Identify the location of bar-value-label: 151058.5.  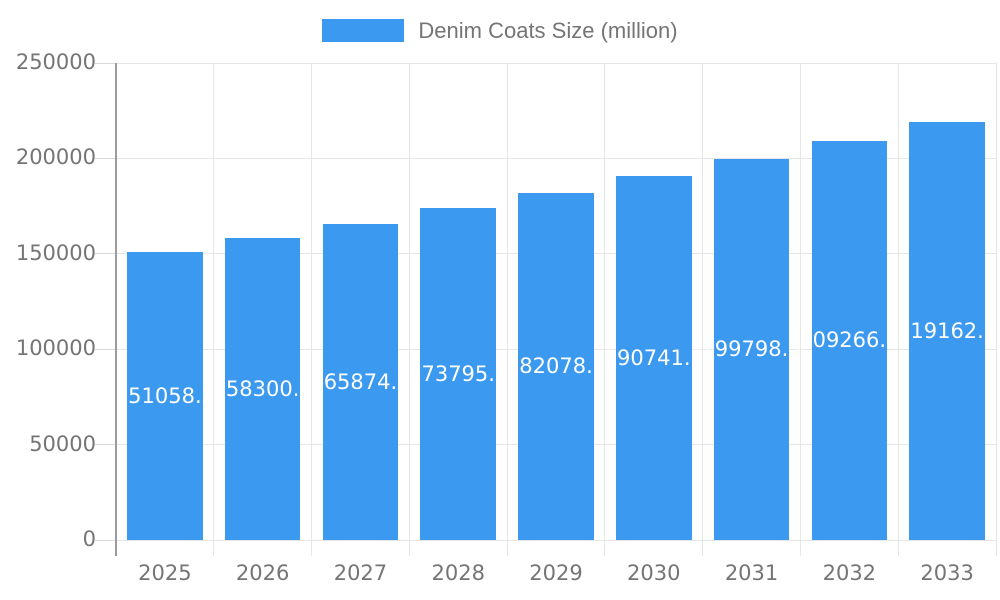
(164, 395).